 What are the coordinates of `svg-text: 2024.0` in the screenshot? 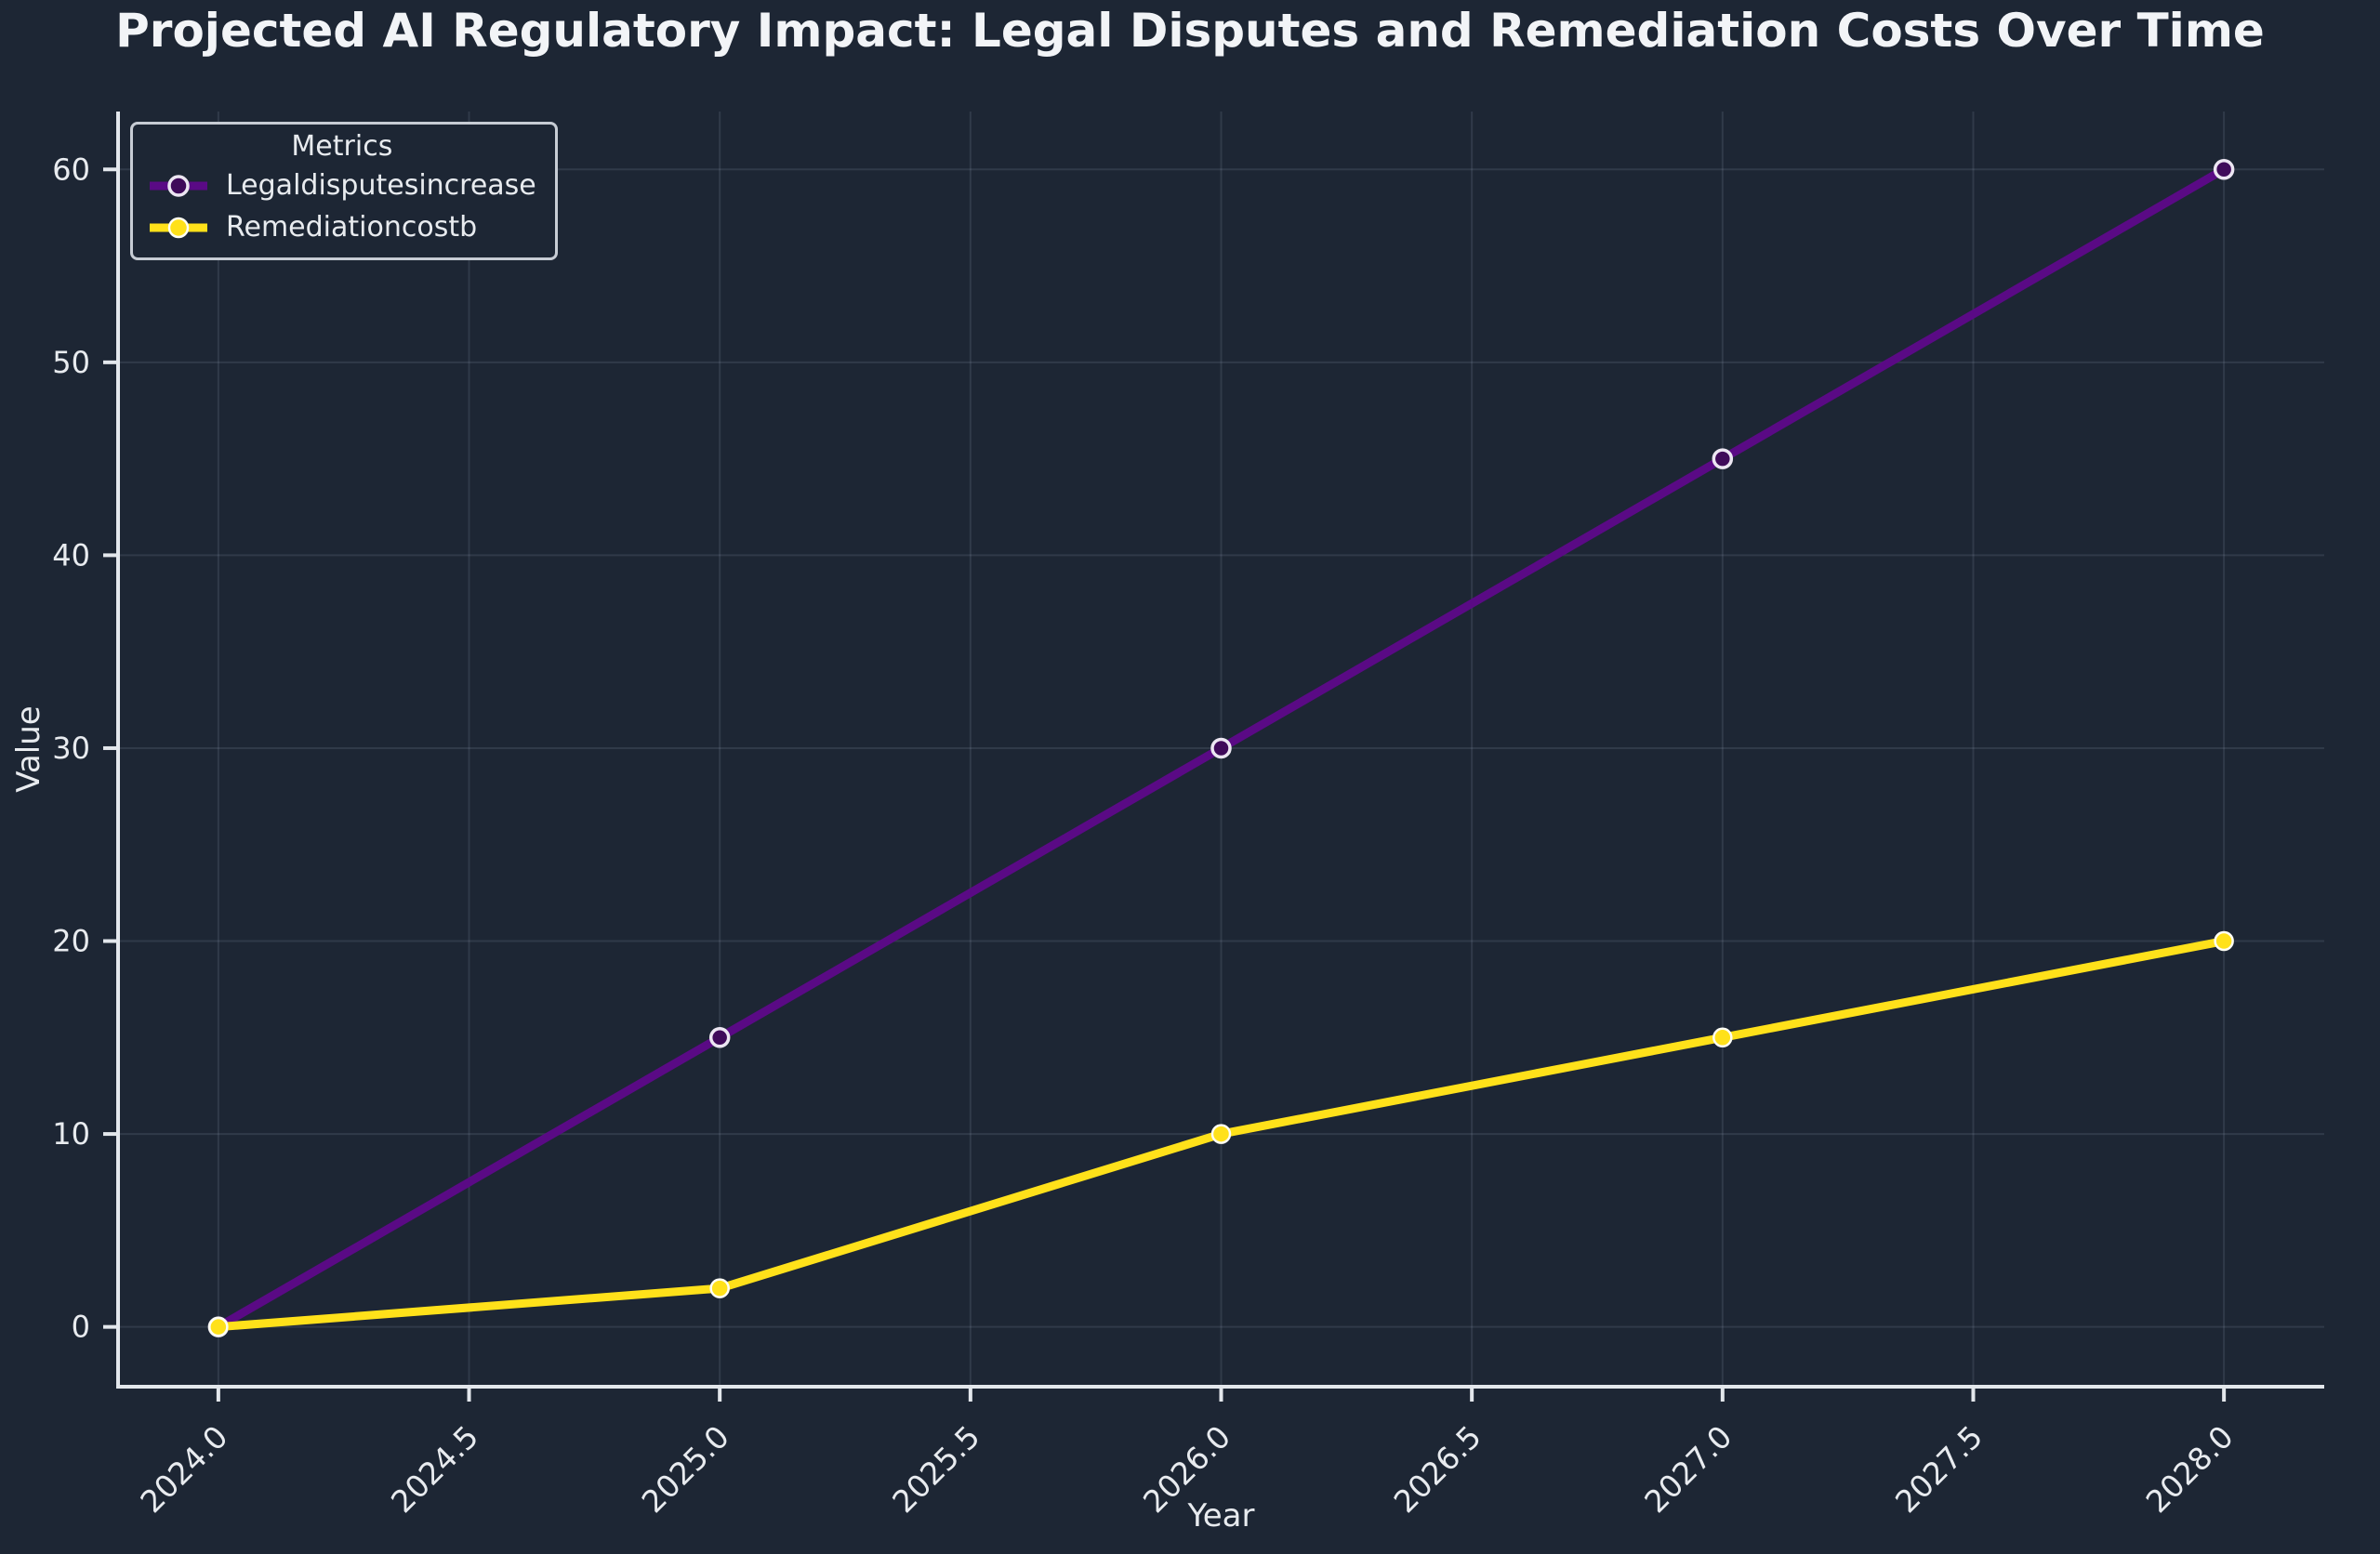 It's located at (183, 1469).